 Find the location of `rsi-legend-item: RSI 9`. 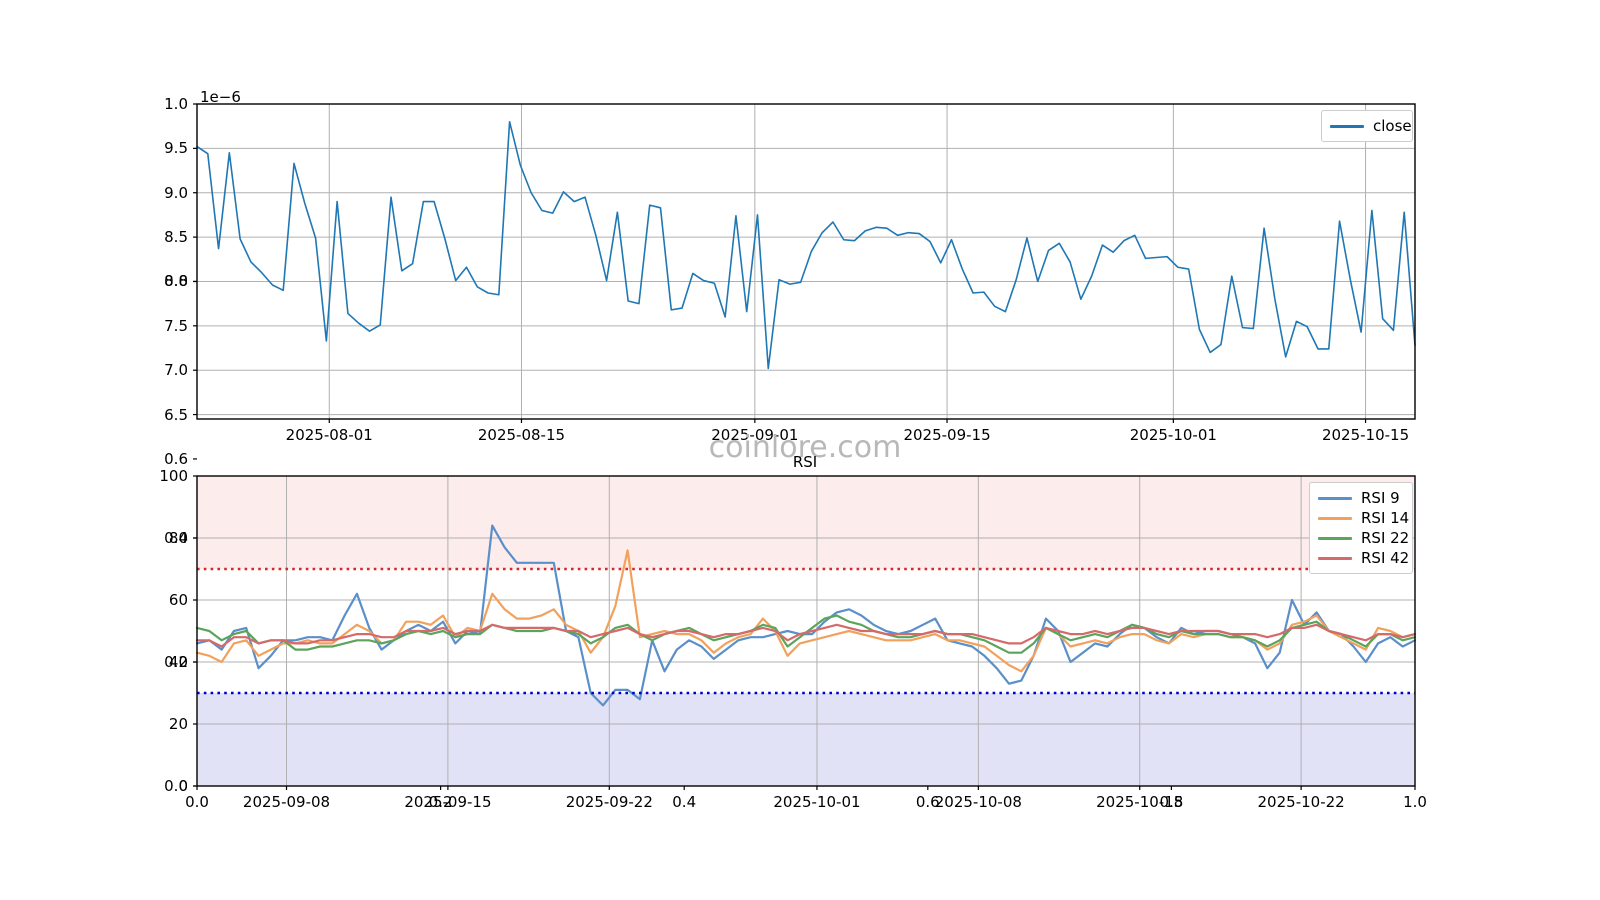

rsi-legend-item: RSI 9 is located at coordinates (1361, 498).